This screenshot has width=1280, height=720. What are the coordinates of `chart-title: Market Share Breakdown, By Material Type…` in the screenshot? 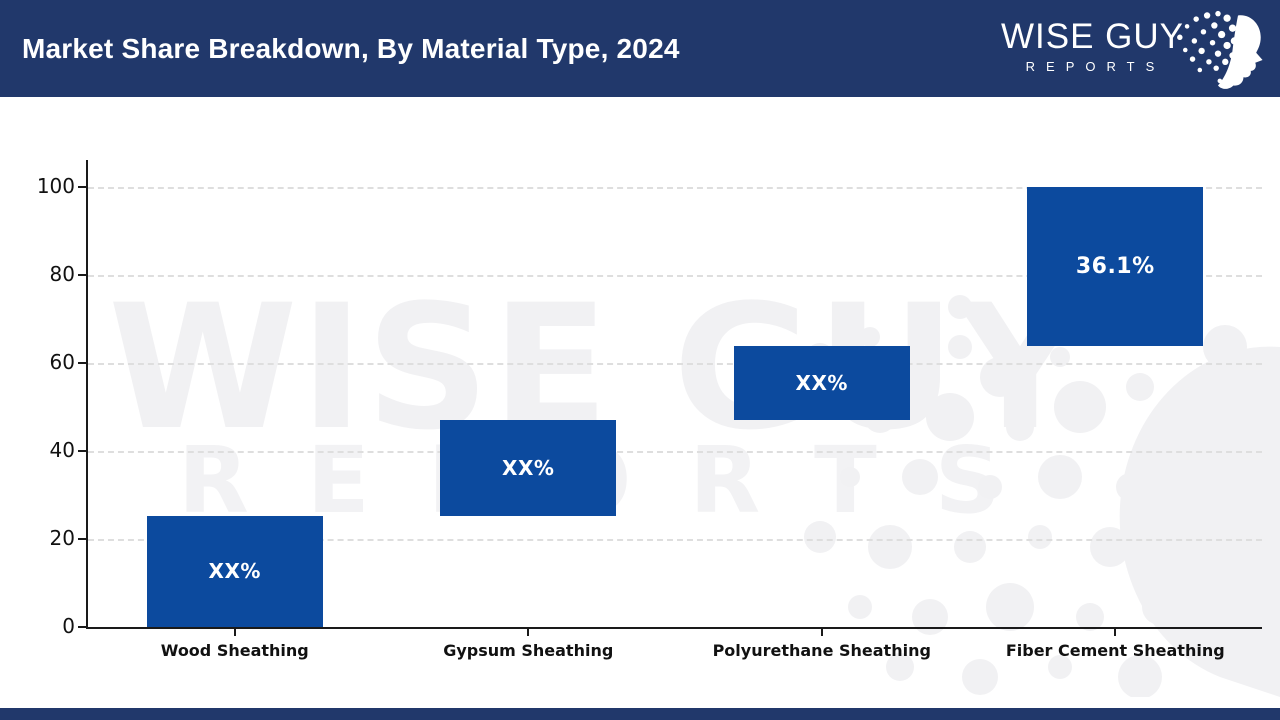 It's located at (351, 48).